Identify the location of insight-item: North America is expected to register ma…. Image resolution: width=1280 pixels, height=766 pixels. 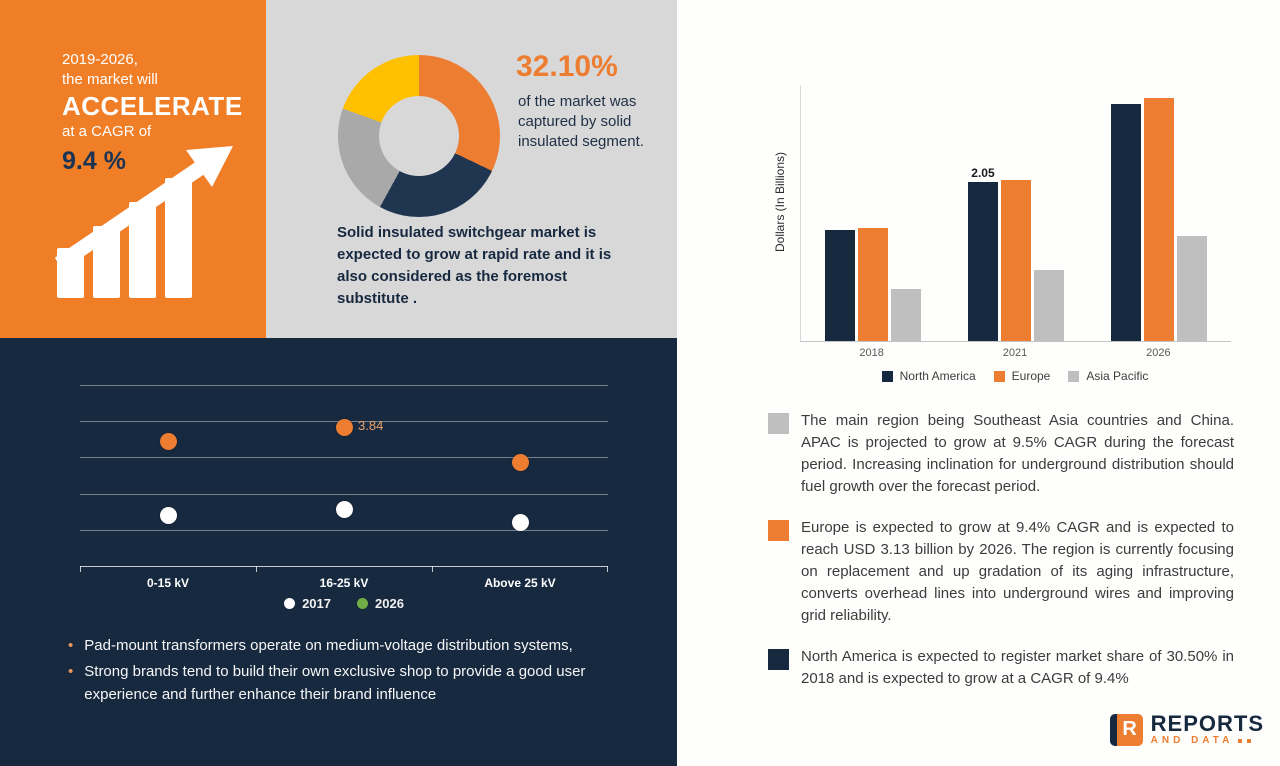
(1001, 668).